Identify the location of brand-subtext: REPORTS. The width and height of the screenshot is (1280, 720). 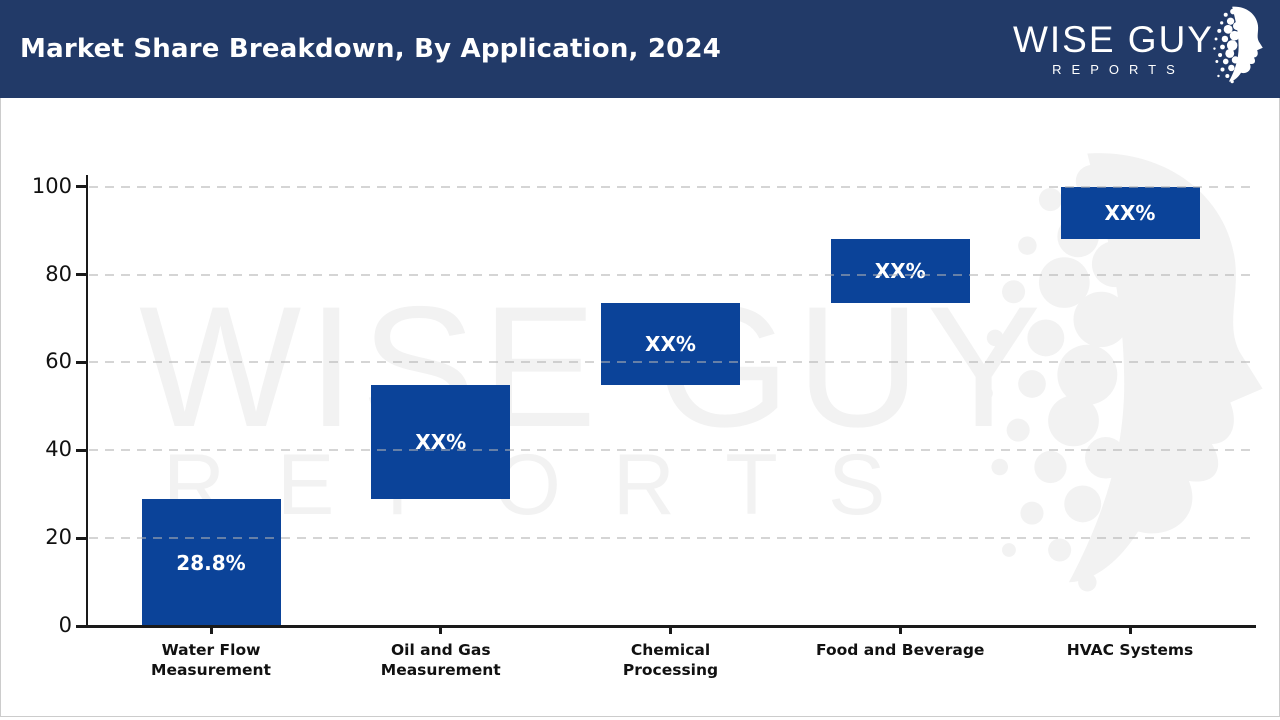
(1118, 69).